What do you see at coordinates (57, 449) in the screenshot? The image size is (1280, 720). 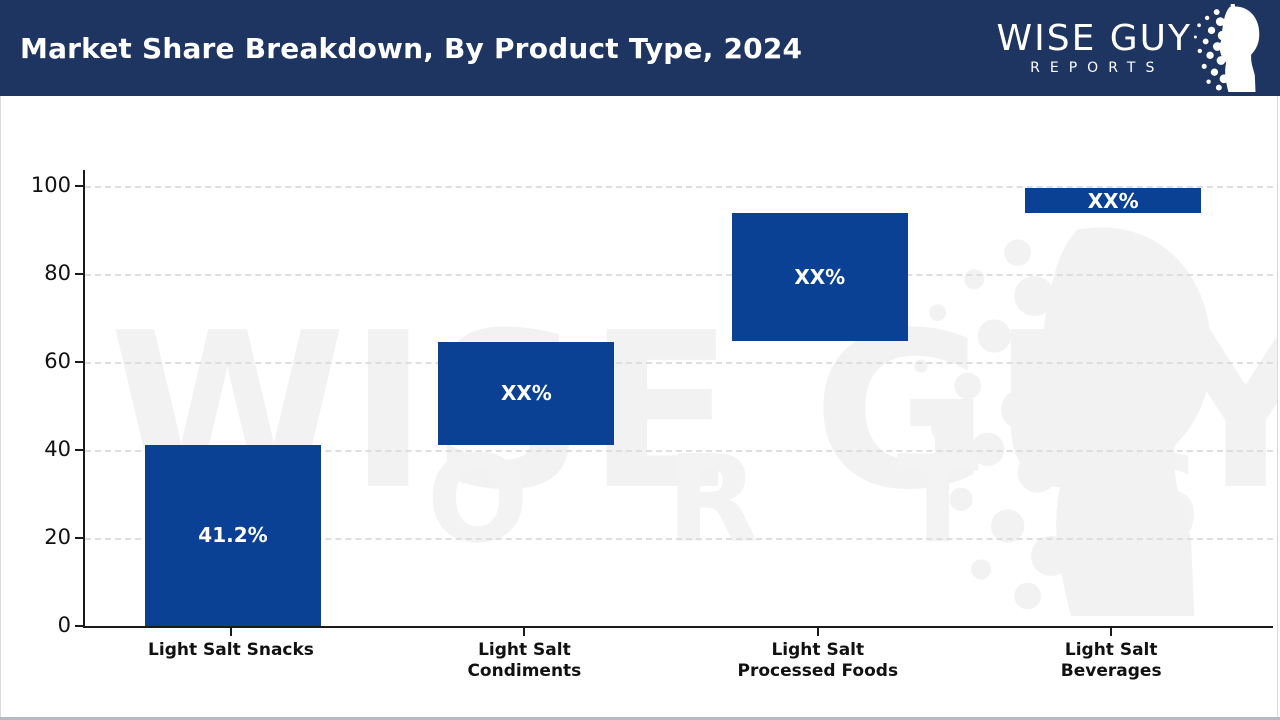 I see `y-tick-label: 40` at bounding box center [57, 449].